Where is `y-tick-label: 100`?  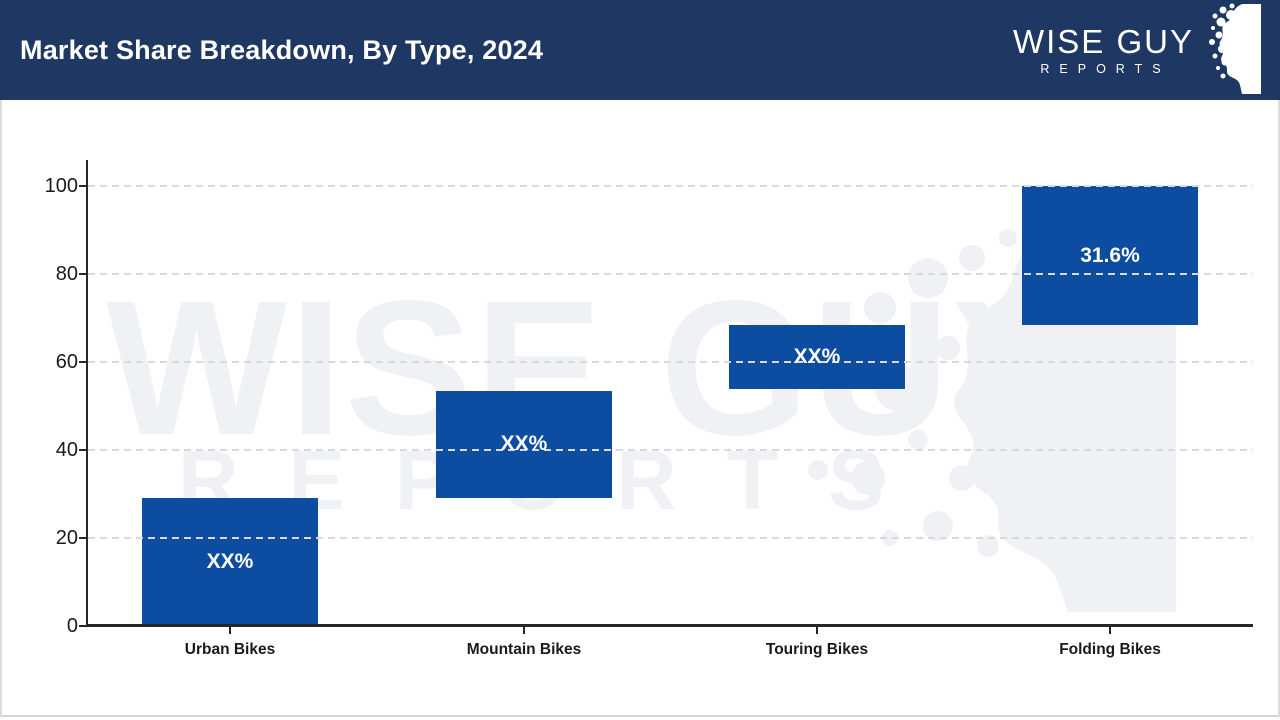 y-tick-label: 100 is located at coordinates (61, 186).